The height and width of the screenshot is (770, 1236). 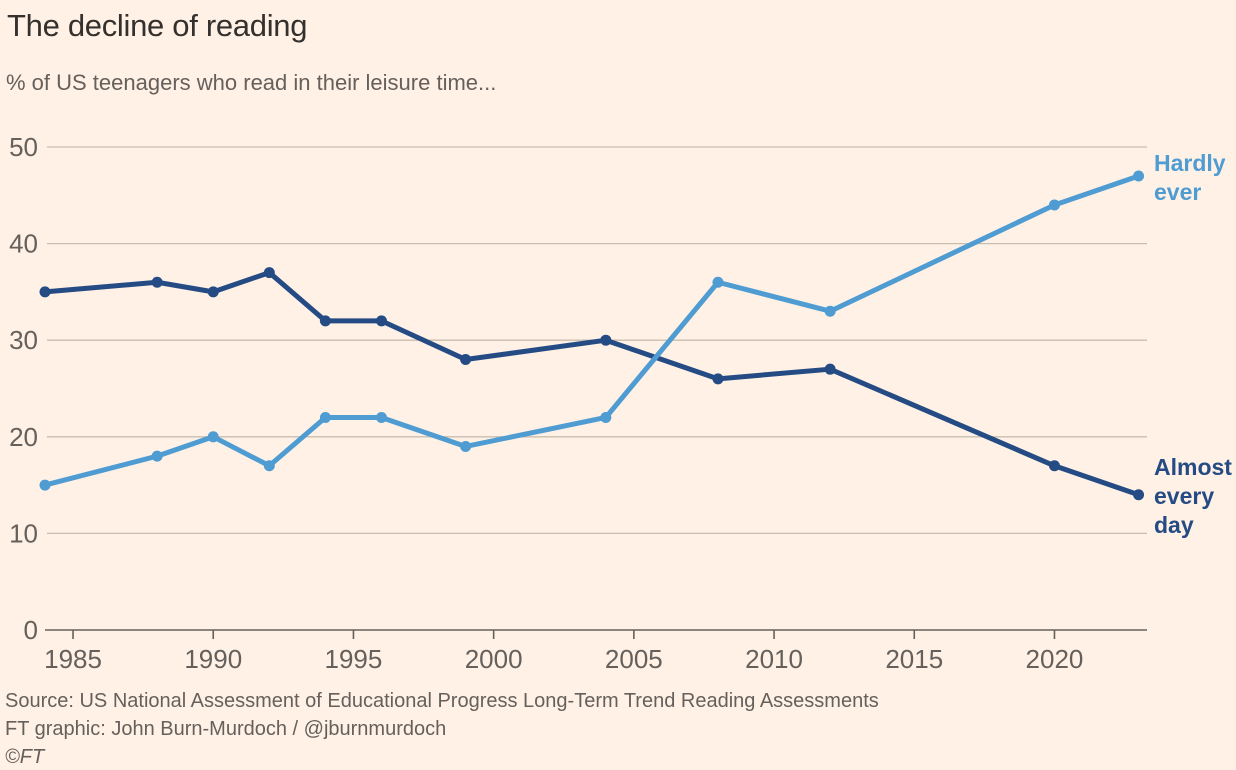 I want to click on x-tick-label-2005: 2005, so click(x=634, y=659).